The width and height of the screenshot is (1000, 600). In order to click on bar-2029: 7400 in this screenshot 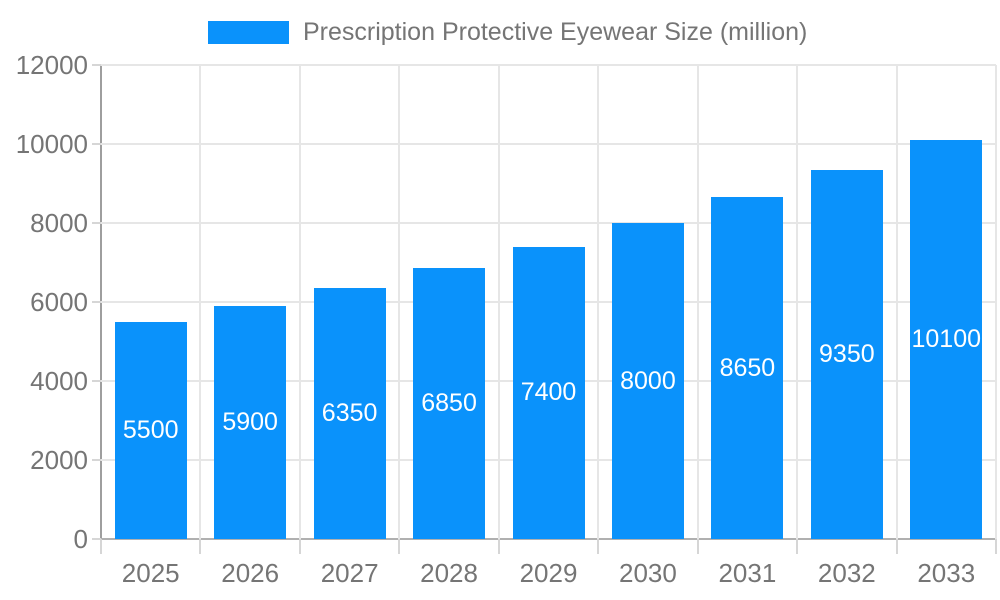, I will do `click(548, 392)`.